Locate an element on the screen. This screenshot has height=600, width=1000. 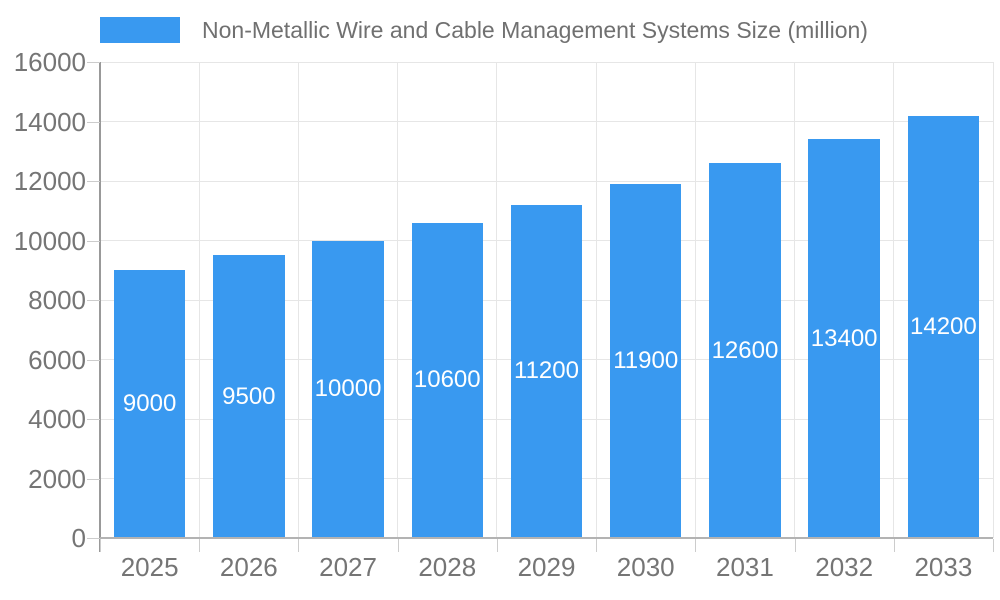
bar-2026: 9500 is located at coordinates (249, 396).